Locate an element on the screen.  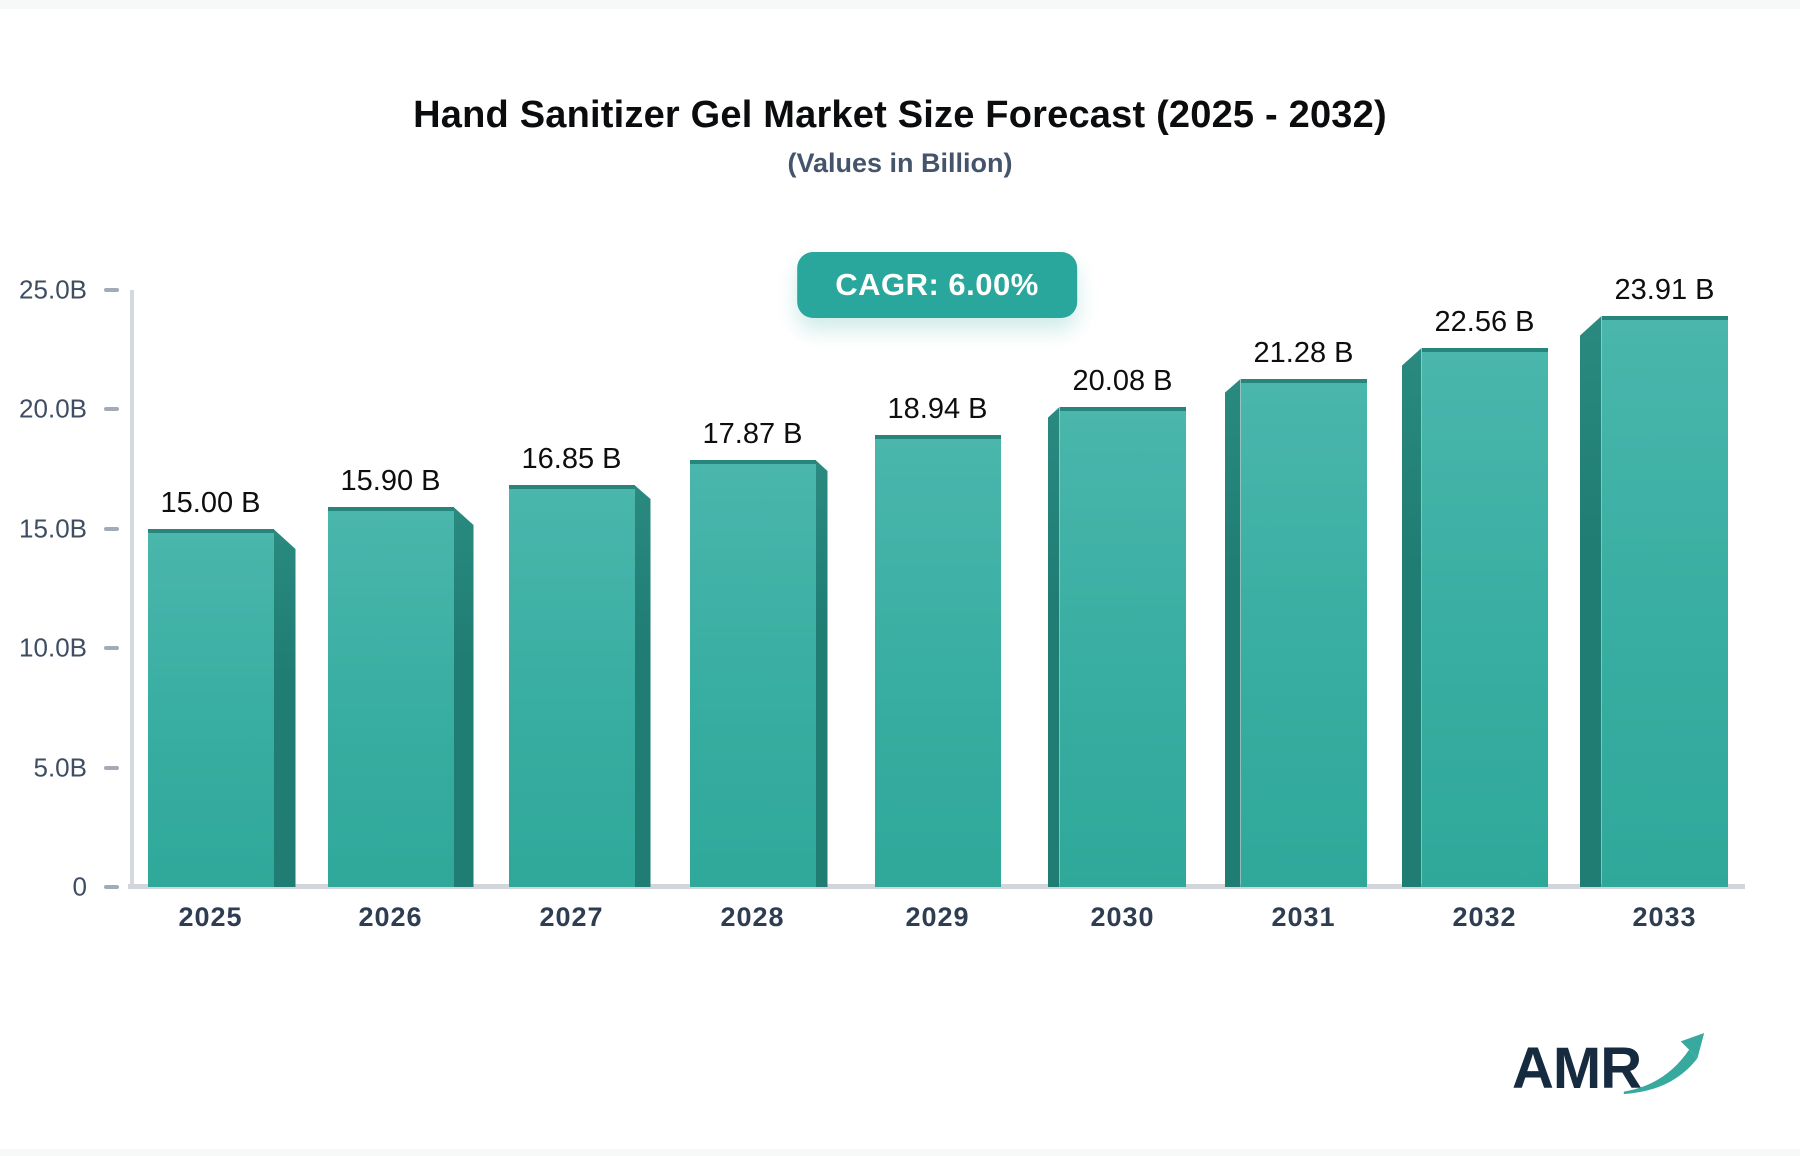
bar-group: 20.08 B is located at coordinates (1116, 626).